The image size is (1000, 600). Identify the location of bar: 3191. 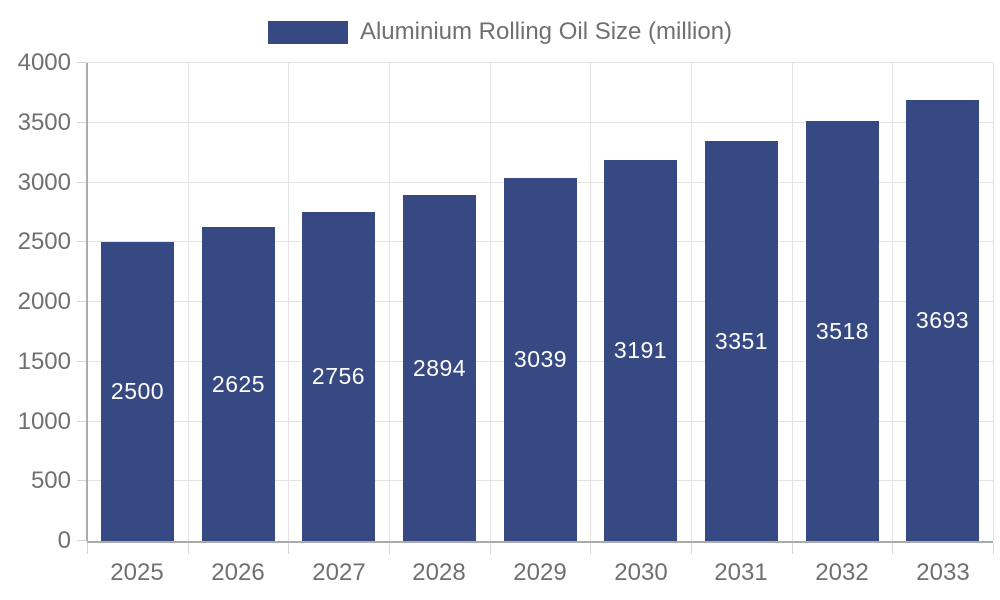
(640, 350).